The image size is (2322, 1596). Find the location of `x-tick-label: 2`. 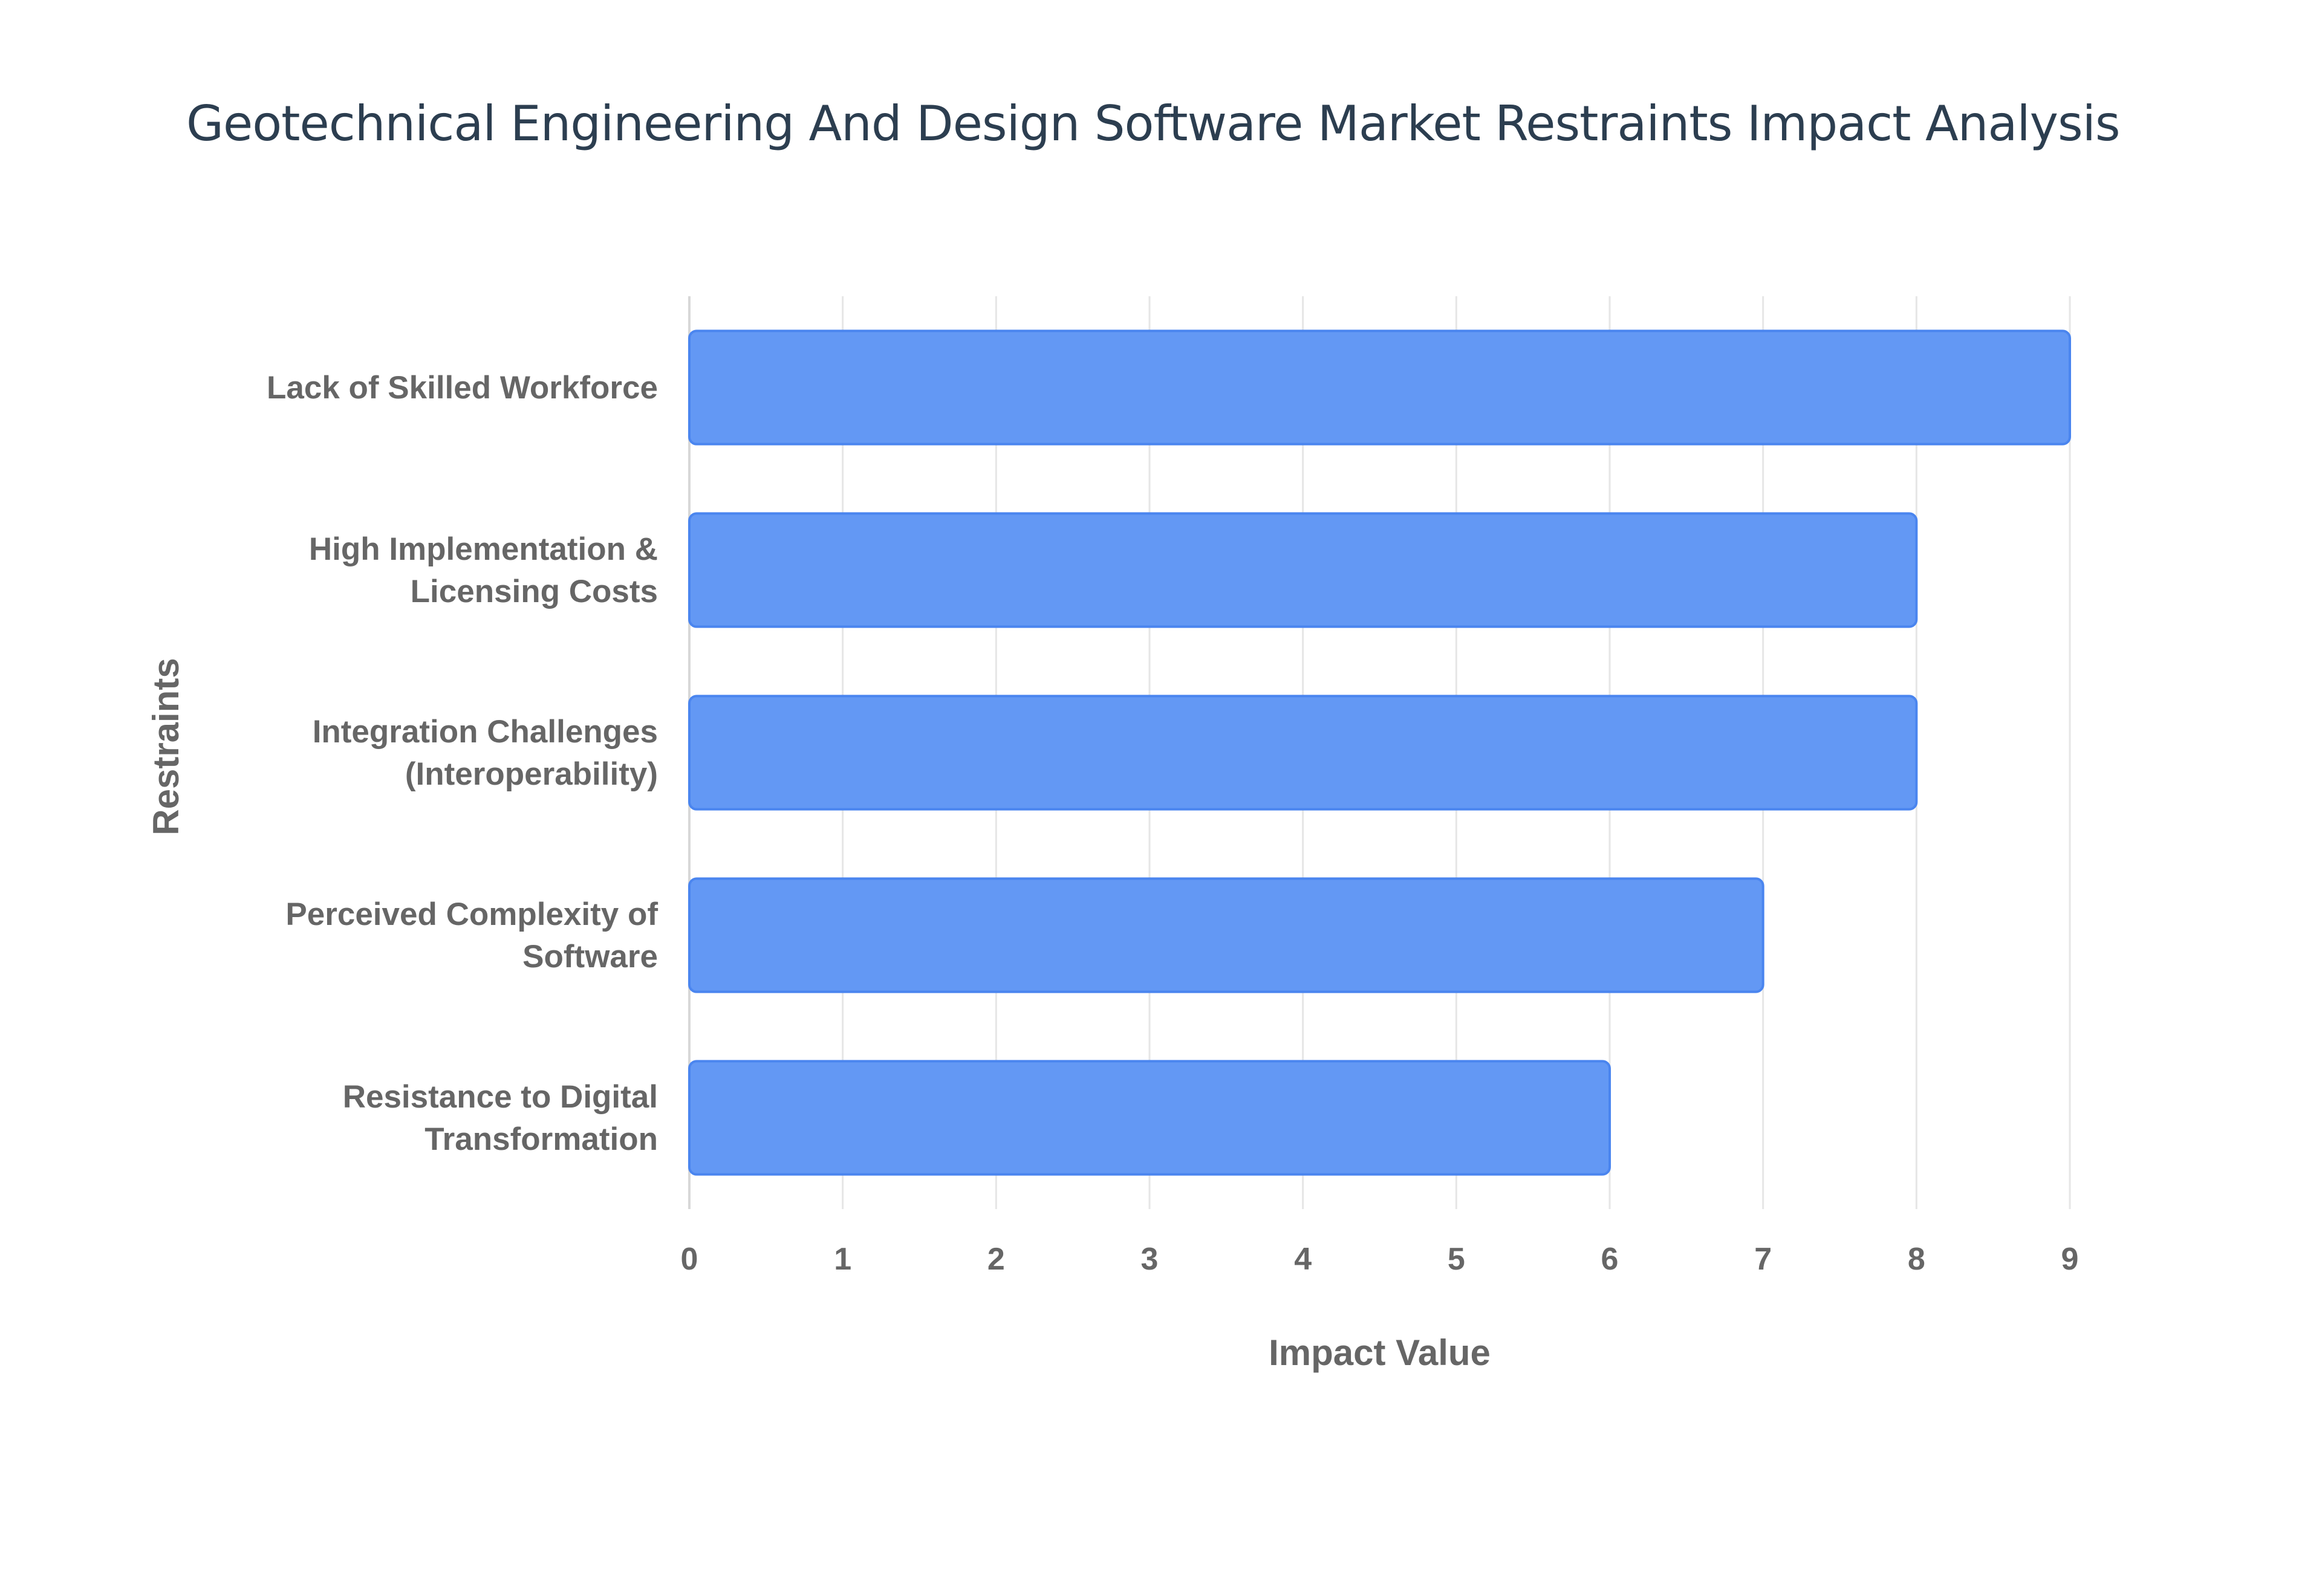

x-tick-label: 2 is located at coordinates (996, 1259).